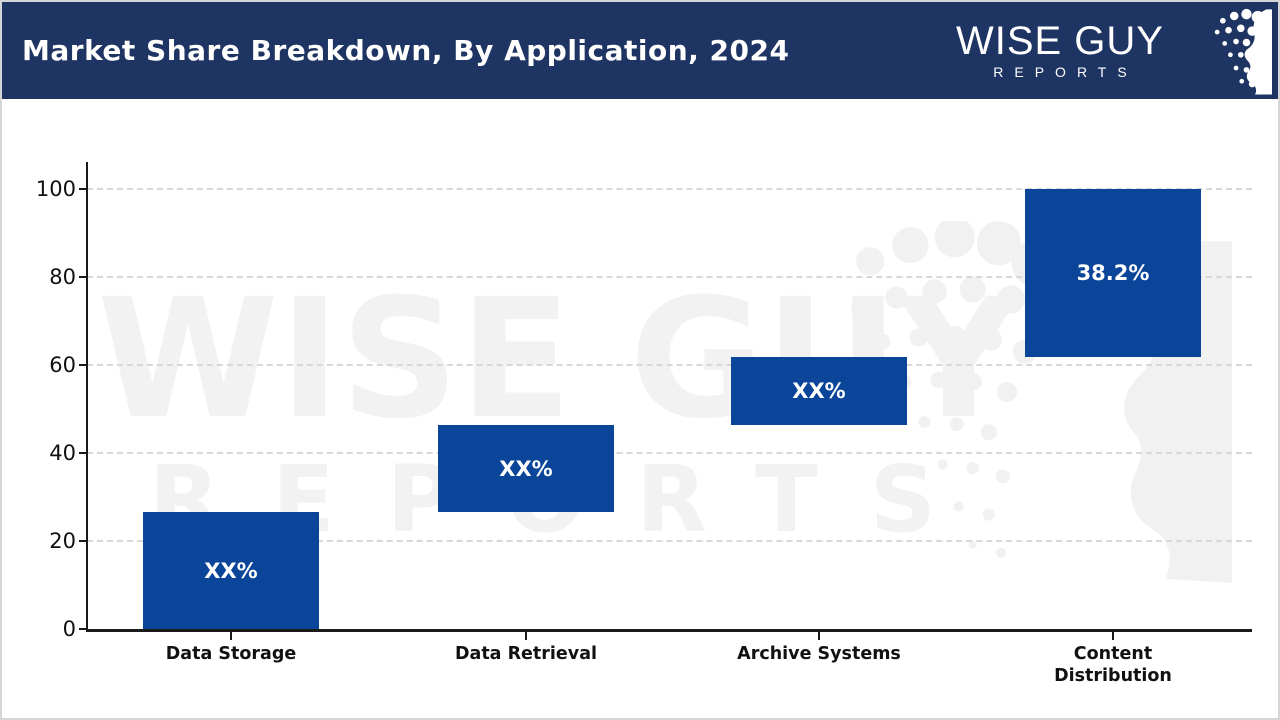 The image size is (1280, 720). Describe the element at coordinates (69, 629) in the screenshot. I see `y-tick-label: 0` at that location.